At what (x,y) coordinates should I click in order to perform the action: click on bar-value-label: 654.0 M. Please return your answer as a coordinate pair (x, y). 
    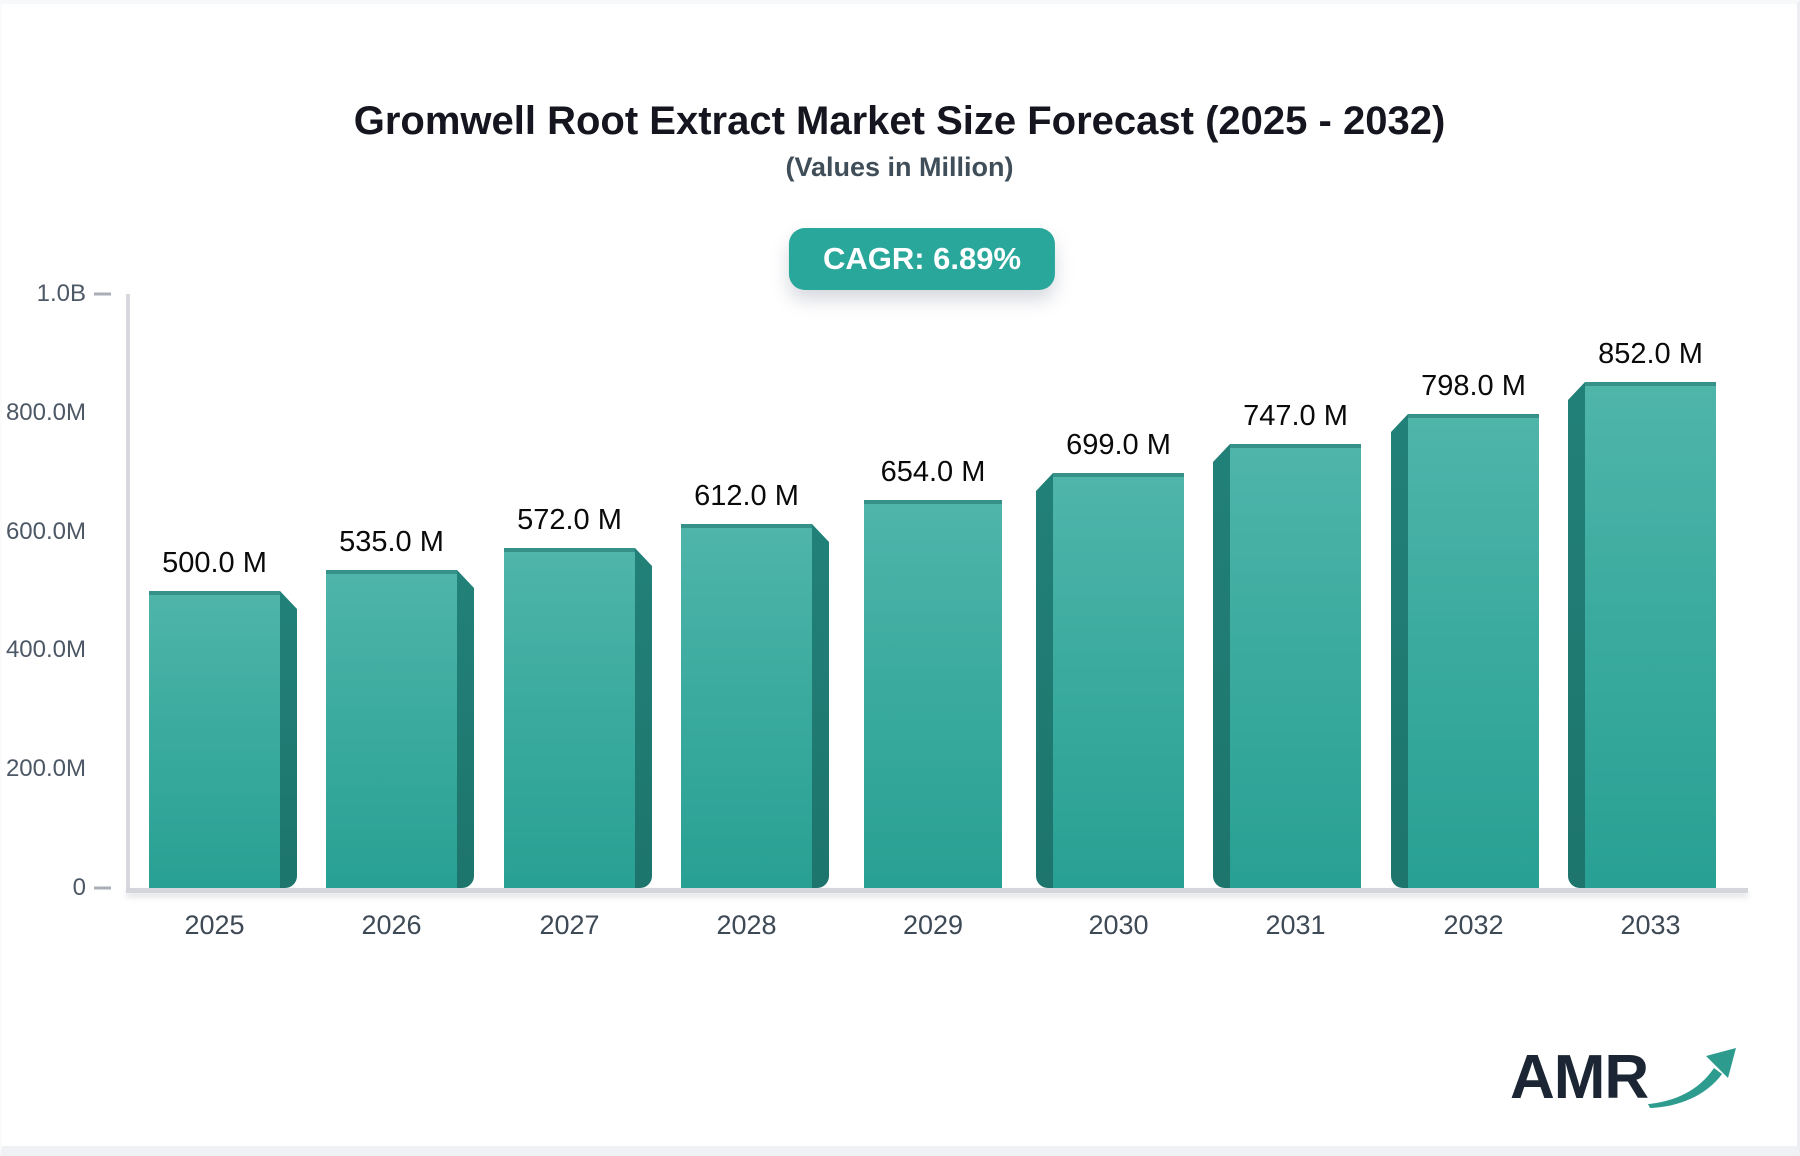
    Looking at the image, I should click on (933, 472).